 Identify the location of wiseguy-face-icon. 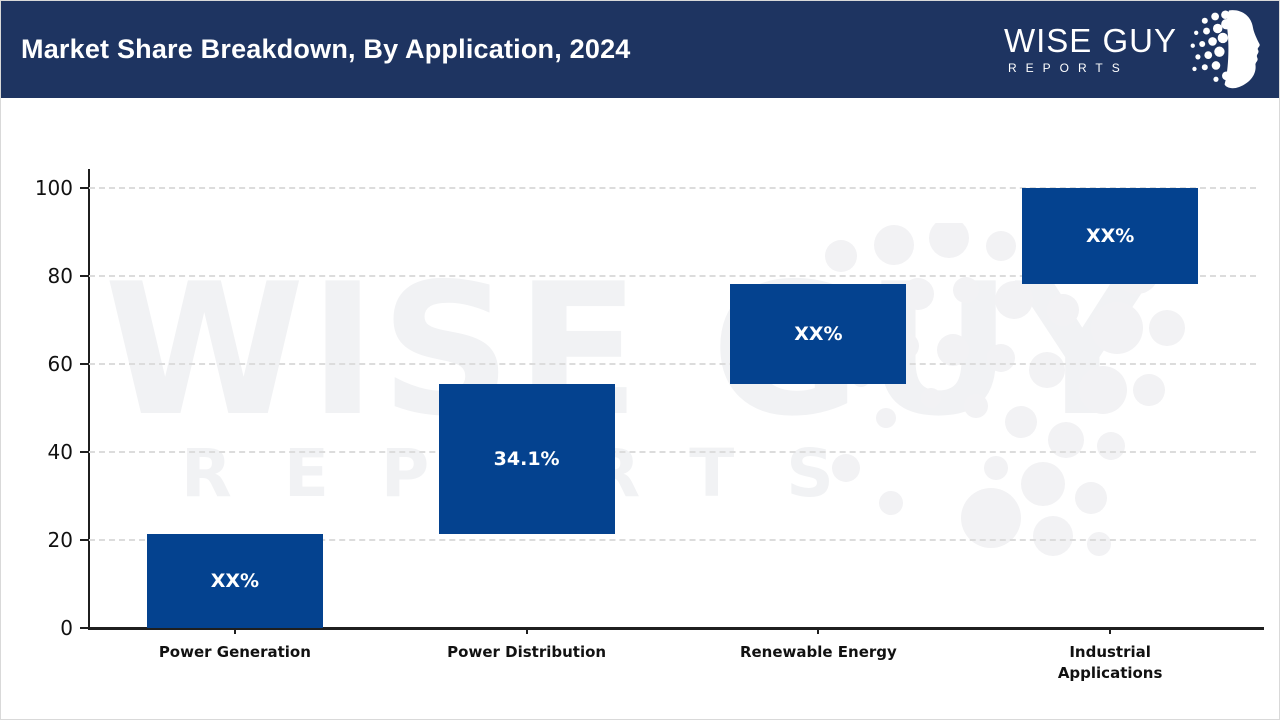
(1225, 48).